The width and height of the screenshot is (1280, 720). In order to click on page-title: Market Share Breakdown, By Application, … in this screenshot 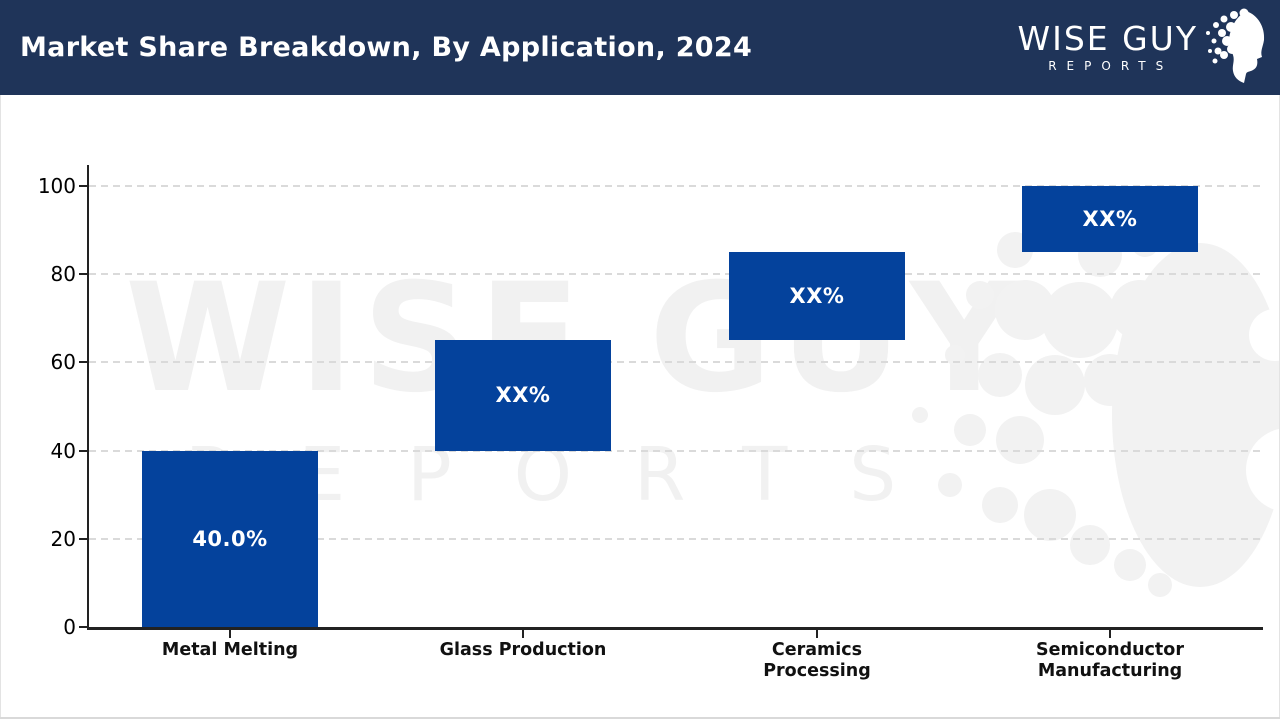, I will do `click(386, 47)`.